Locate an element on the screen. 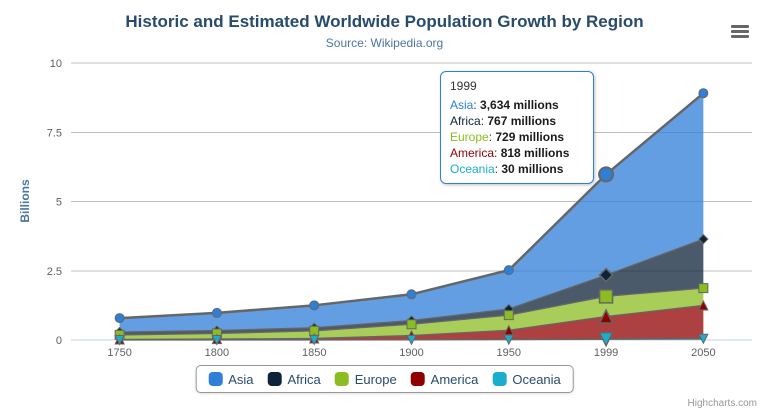 This screenshot has height=416, width=769. svg-text: 1950 is located at coordinates (509, 353).